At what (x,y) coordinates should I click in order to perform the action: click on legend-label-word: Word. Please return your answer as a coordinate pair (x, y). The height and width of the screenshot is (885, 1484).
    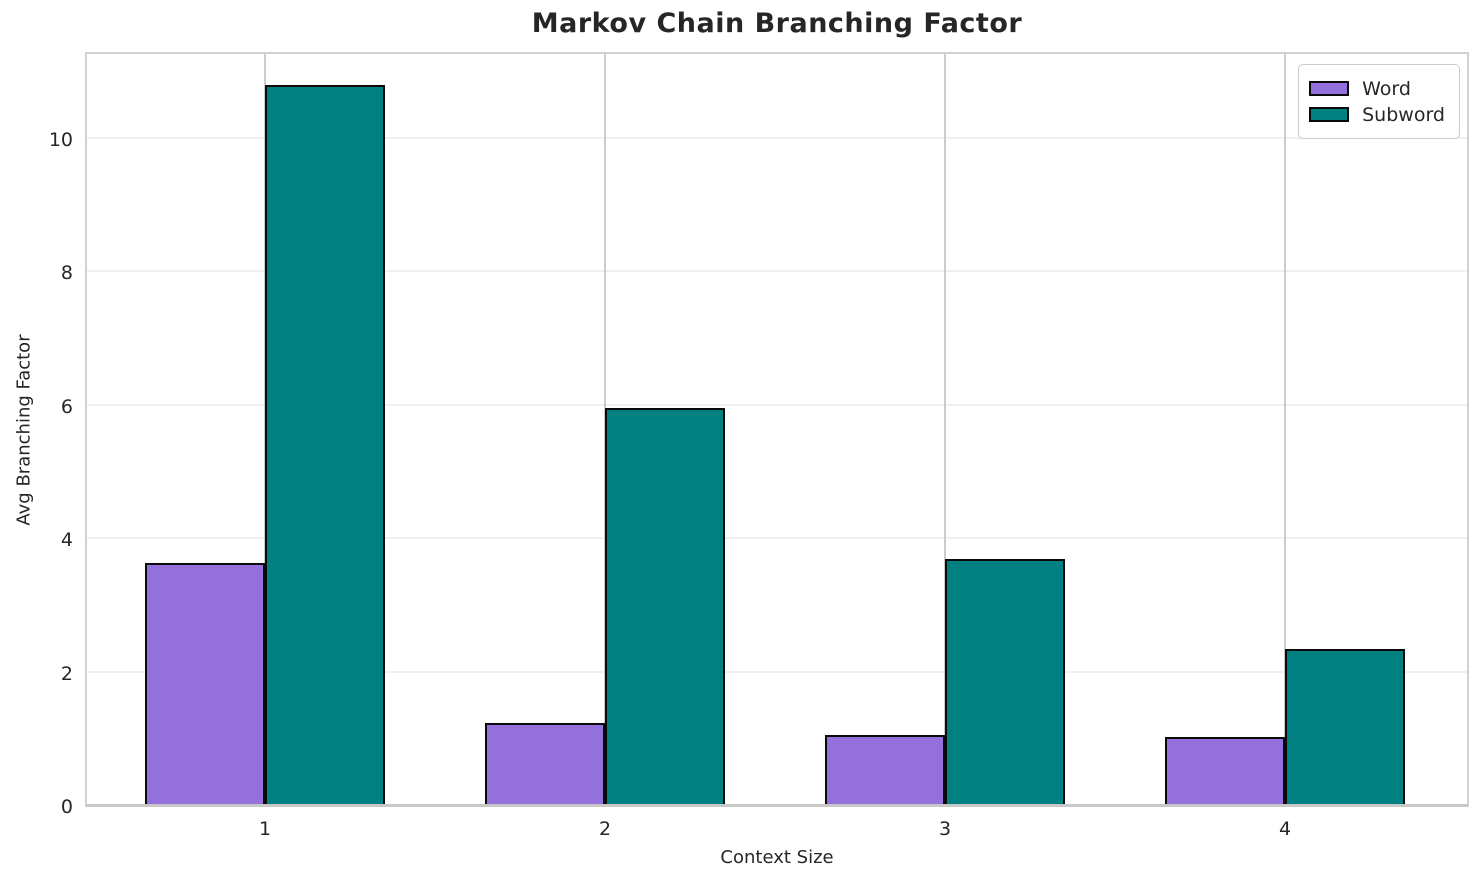
    Looking at the image, I should click on (1386, 88).